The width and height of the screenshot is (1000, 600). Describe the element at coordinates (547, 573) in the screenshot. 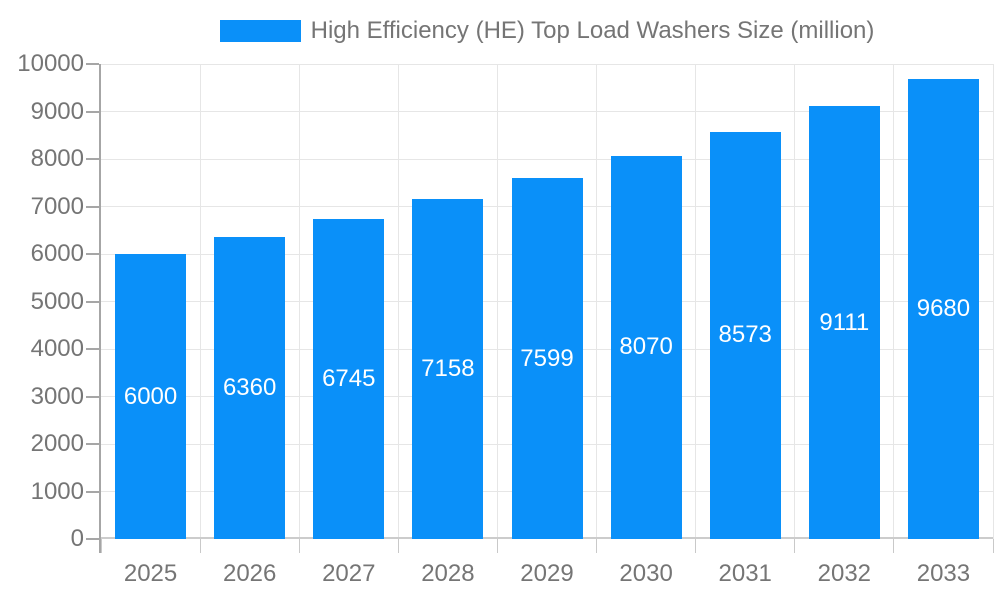

I see `x-axis-label: 2029` at that location.